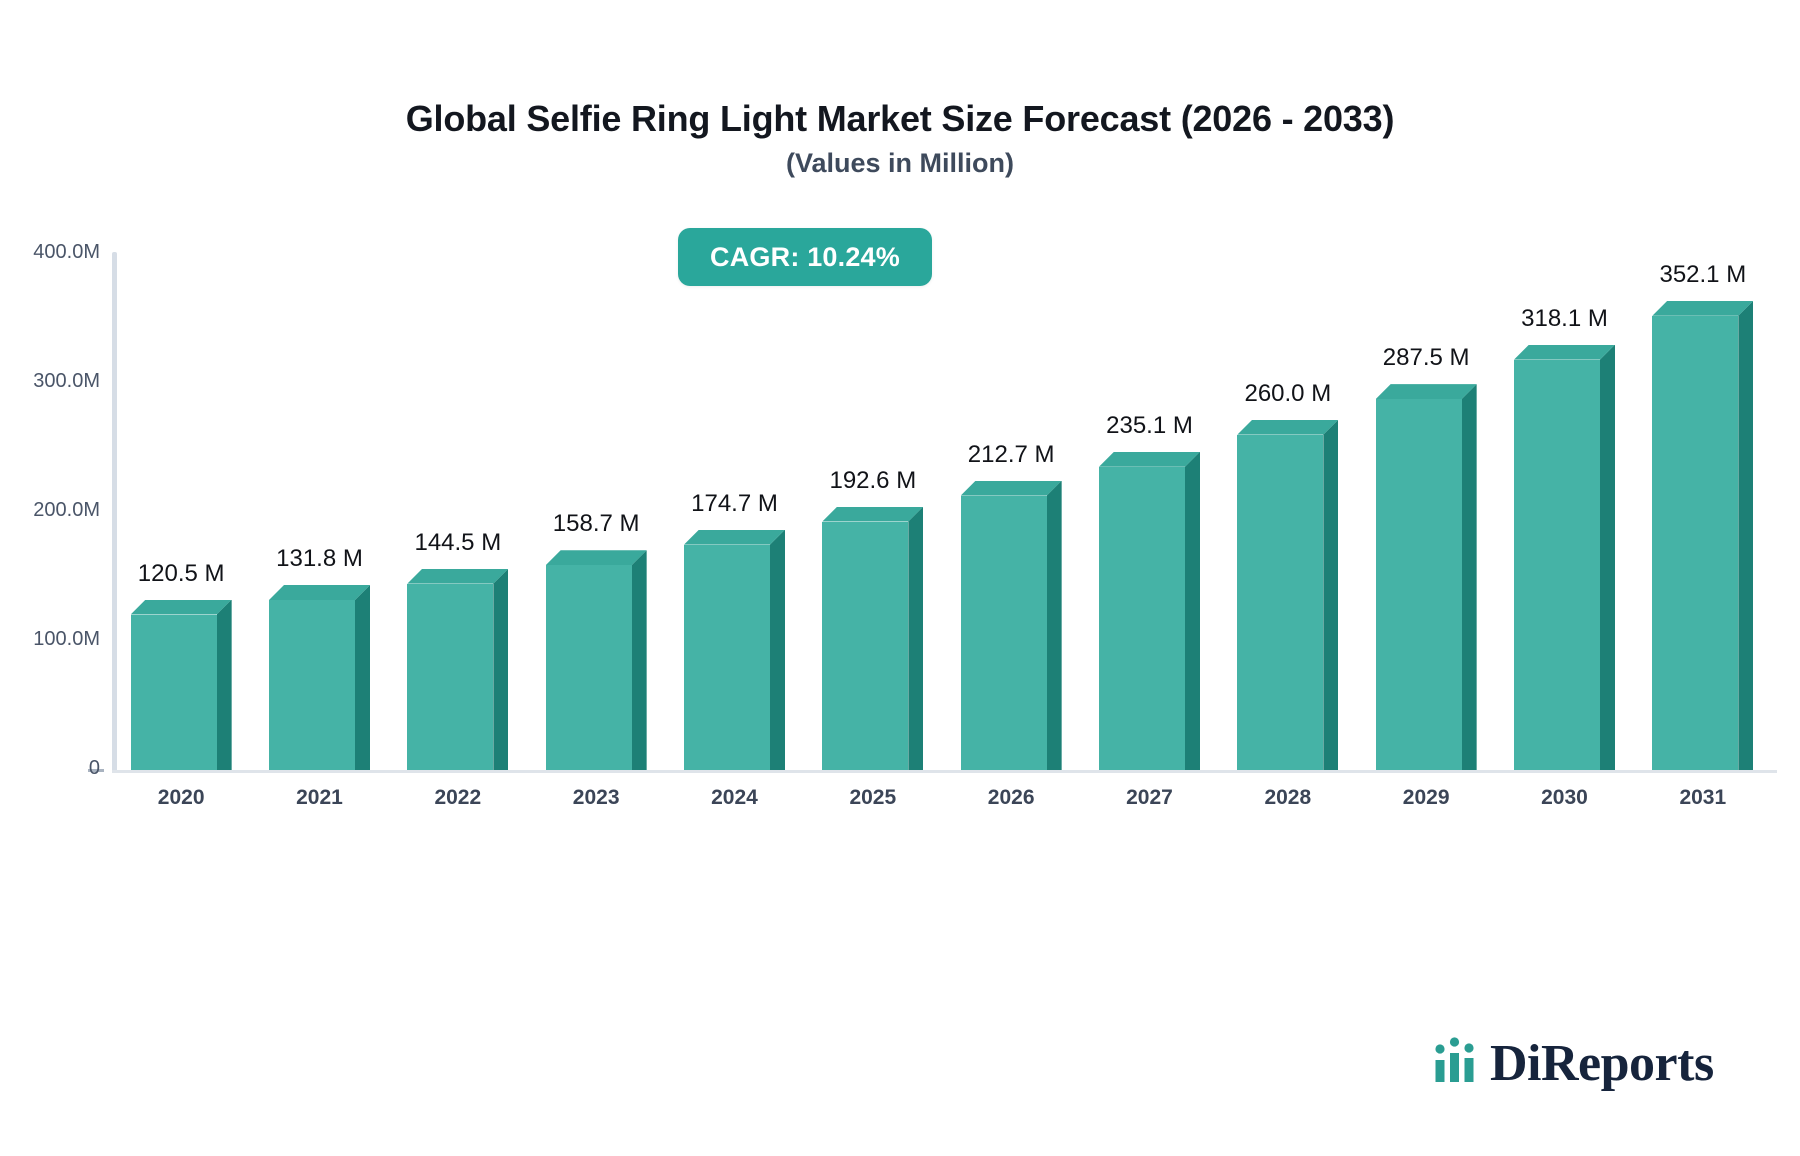  I want to click on x-axis-label-2025: 2025, so click(873, 797).